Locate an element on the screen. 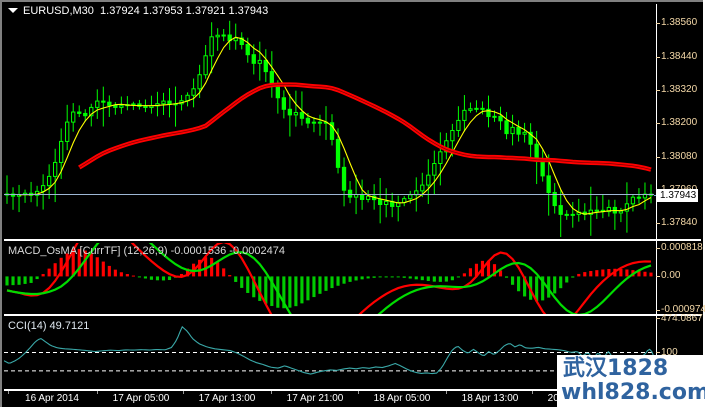 Image resolution: width=705 pixels, height=409 pixels. watermark: 武汉1828 whl828.com is located at coordinates (631, 381).